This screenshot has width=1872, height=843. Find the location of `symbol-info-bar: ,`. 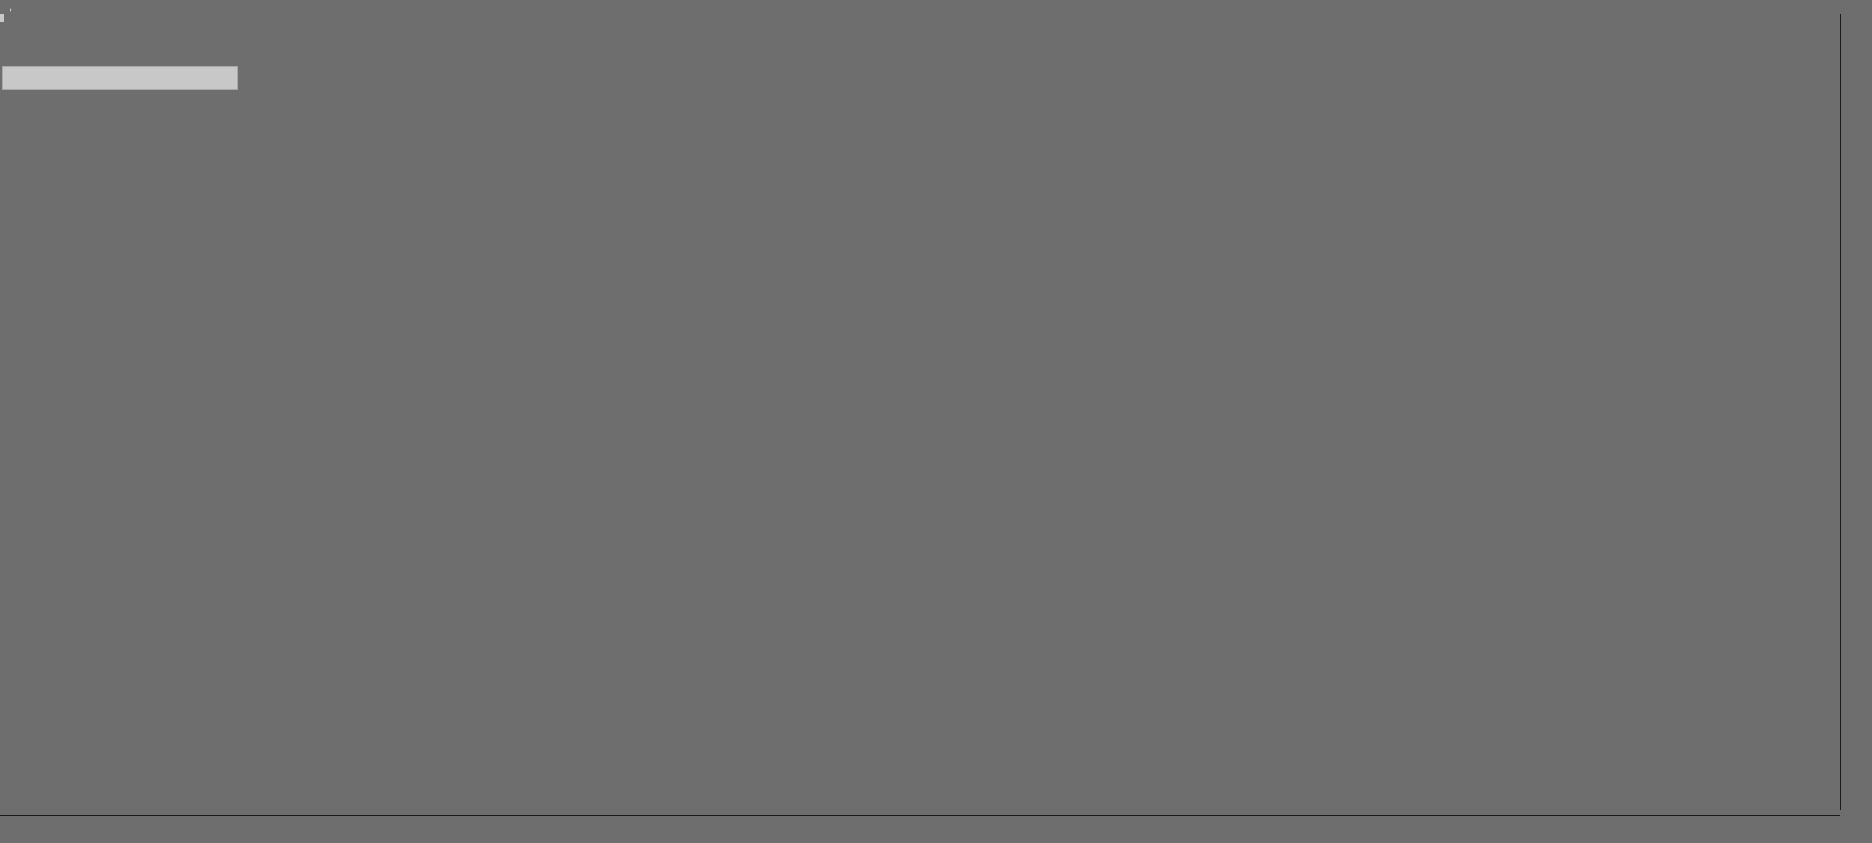

symbol-info-bar: , is located at coordinates (936, 7).